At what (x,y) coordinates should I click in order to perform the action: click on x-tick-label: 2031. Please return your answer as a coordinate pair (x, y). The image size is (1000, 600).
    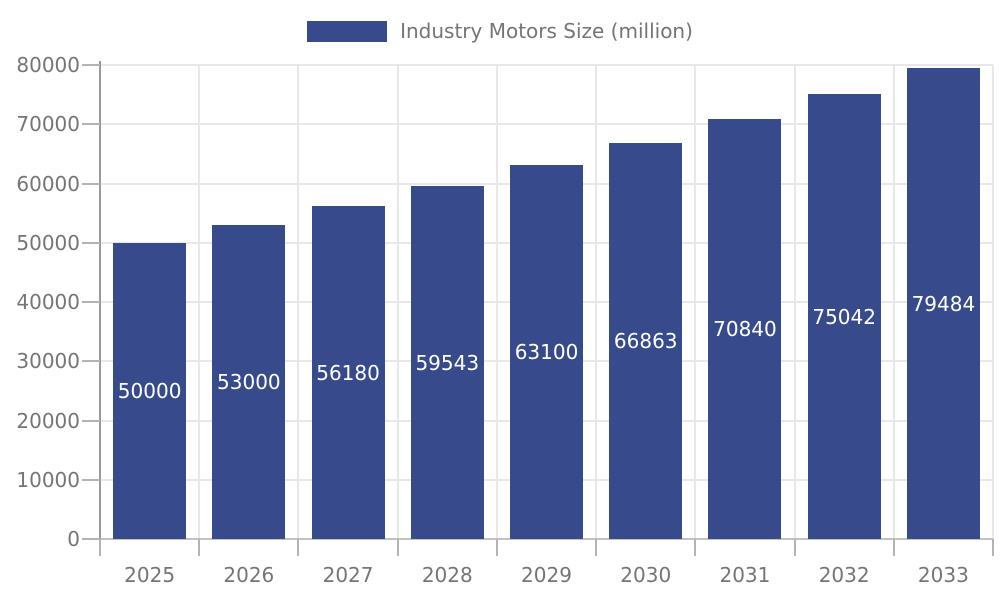
    Looking at the image, I should click on (745, 575).